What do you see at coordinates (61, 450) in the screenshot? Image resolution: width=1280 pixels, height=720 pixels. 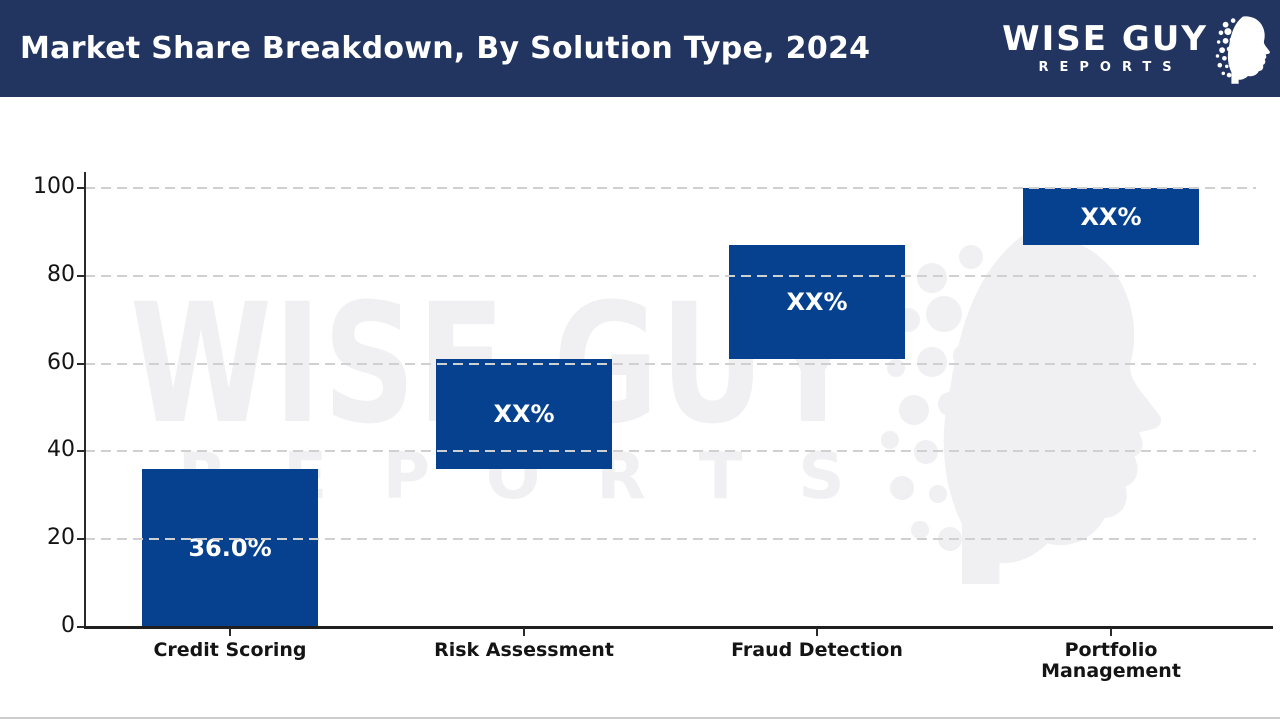 I see `y-tick-label: 40` at bounding box center [61, 450].